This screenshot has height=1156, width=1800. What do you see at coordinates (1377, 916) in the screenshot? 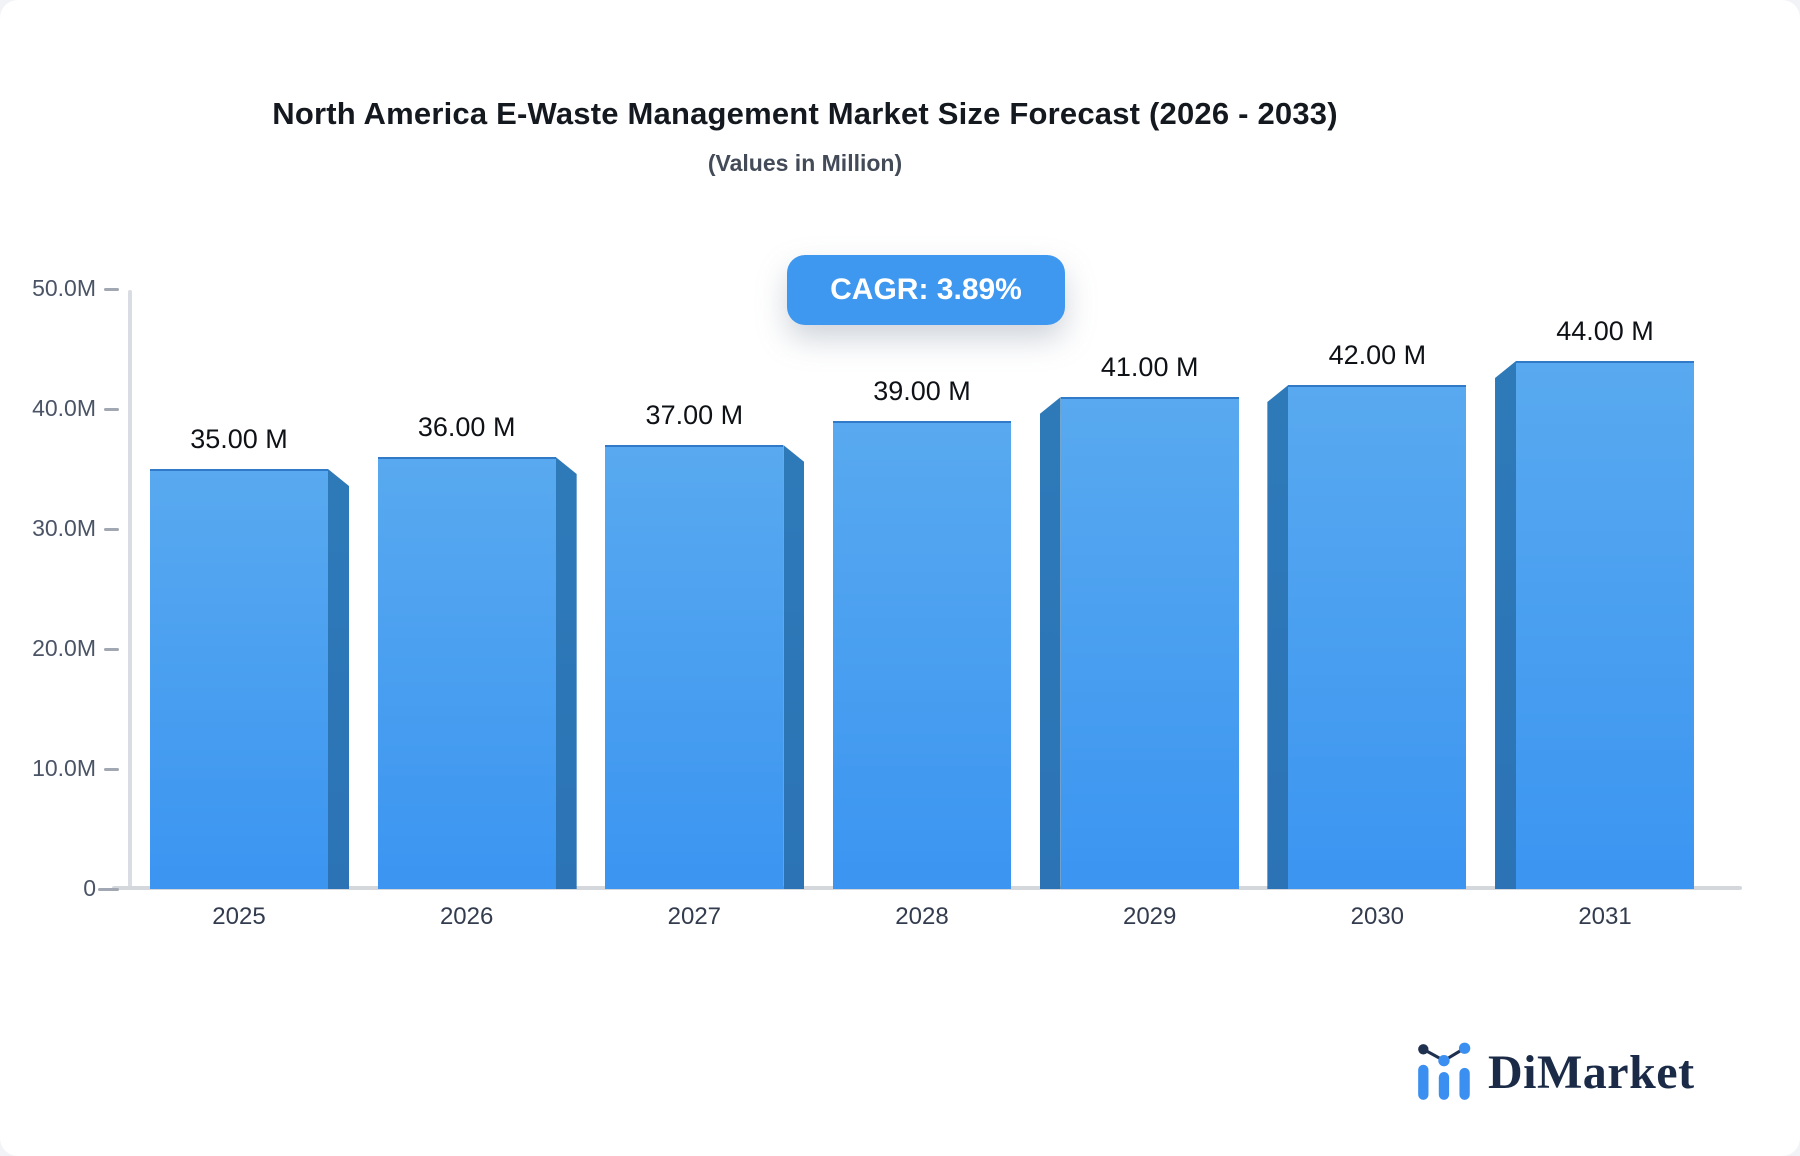
I see `x-axis-label: 2030` at bounding box center [1377, 916].